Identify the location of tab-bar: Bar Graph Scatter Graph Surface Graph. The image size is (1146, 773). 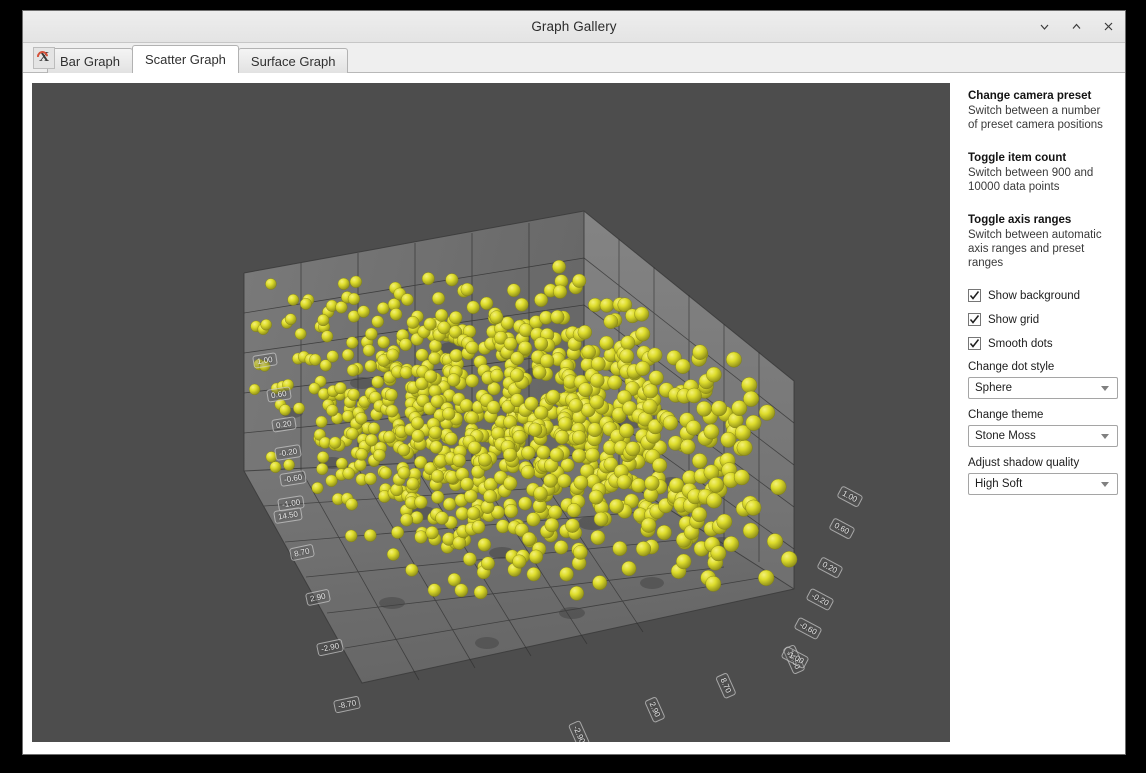
(574, 58).